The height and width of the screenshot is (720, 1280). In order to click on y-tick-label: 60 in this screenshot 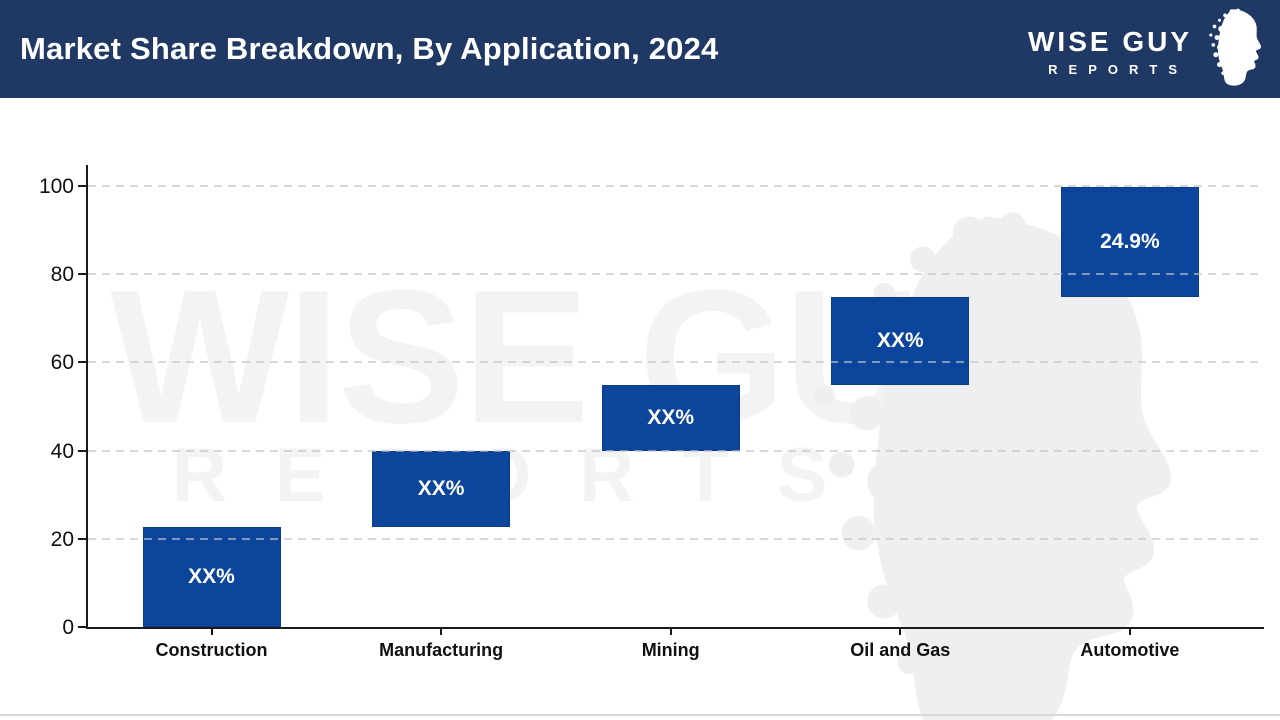, I will do `click(62, 363)`.